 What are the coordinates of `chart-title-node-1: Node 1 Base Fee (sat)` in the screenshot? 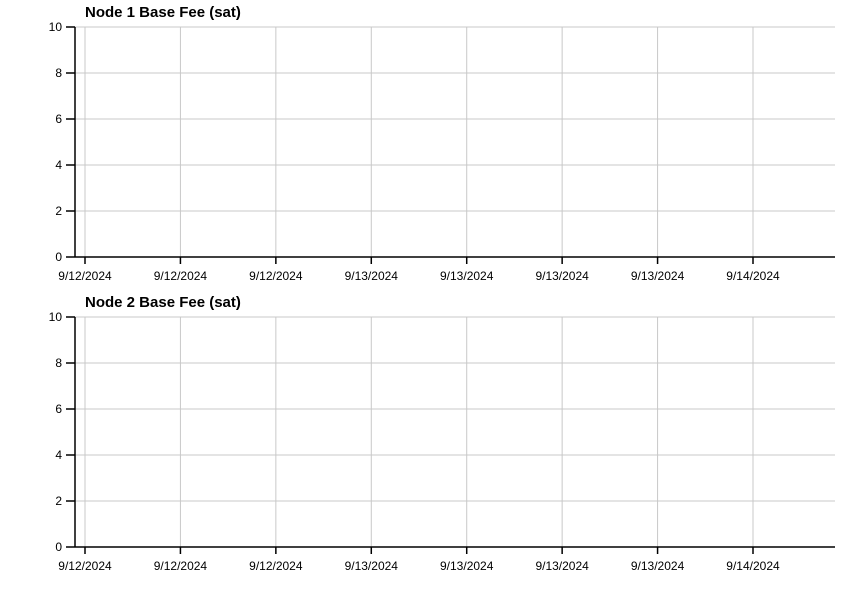 It's located at (163, 12).